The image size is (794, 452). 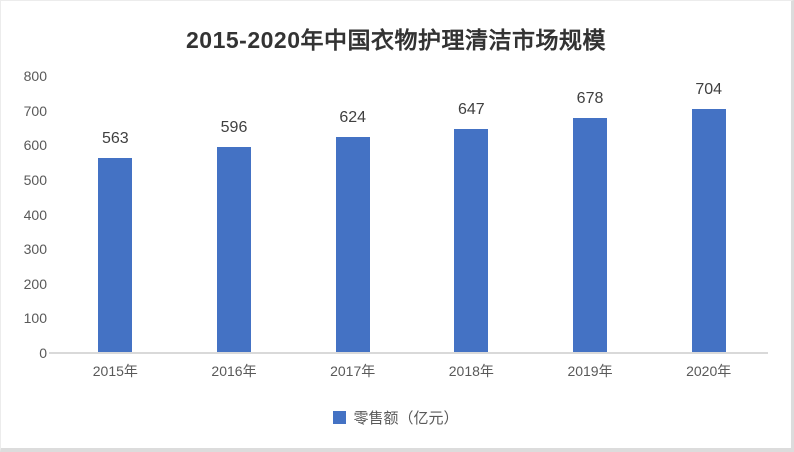 I want to click on bar-slot-2020年: 704, so click(x=708, y=214).